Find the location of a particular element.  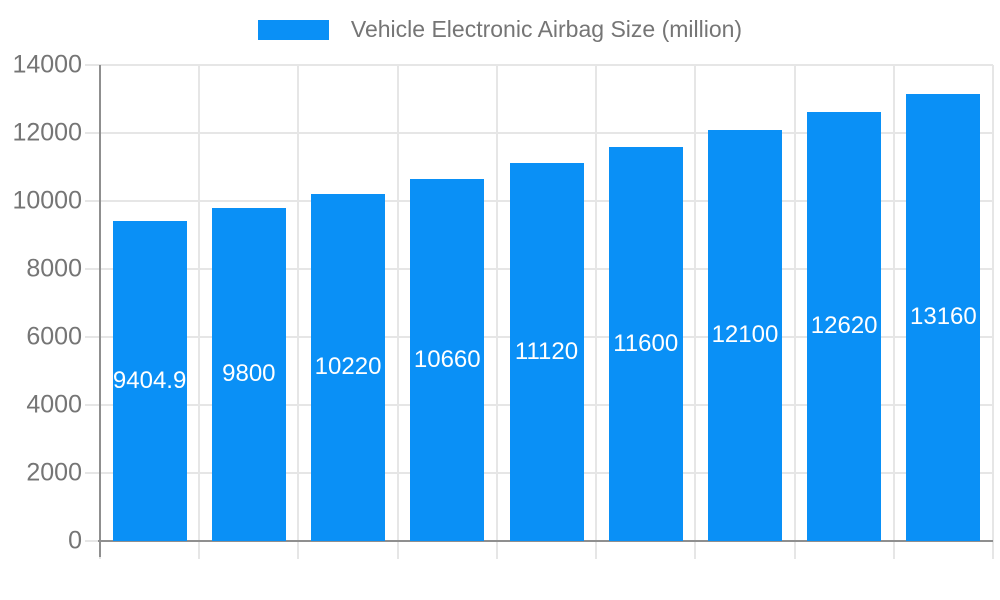

bar: 10660 is located at coordinates (447, 359).